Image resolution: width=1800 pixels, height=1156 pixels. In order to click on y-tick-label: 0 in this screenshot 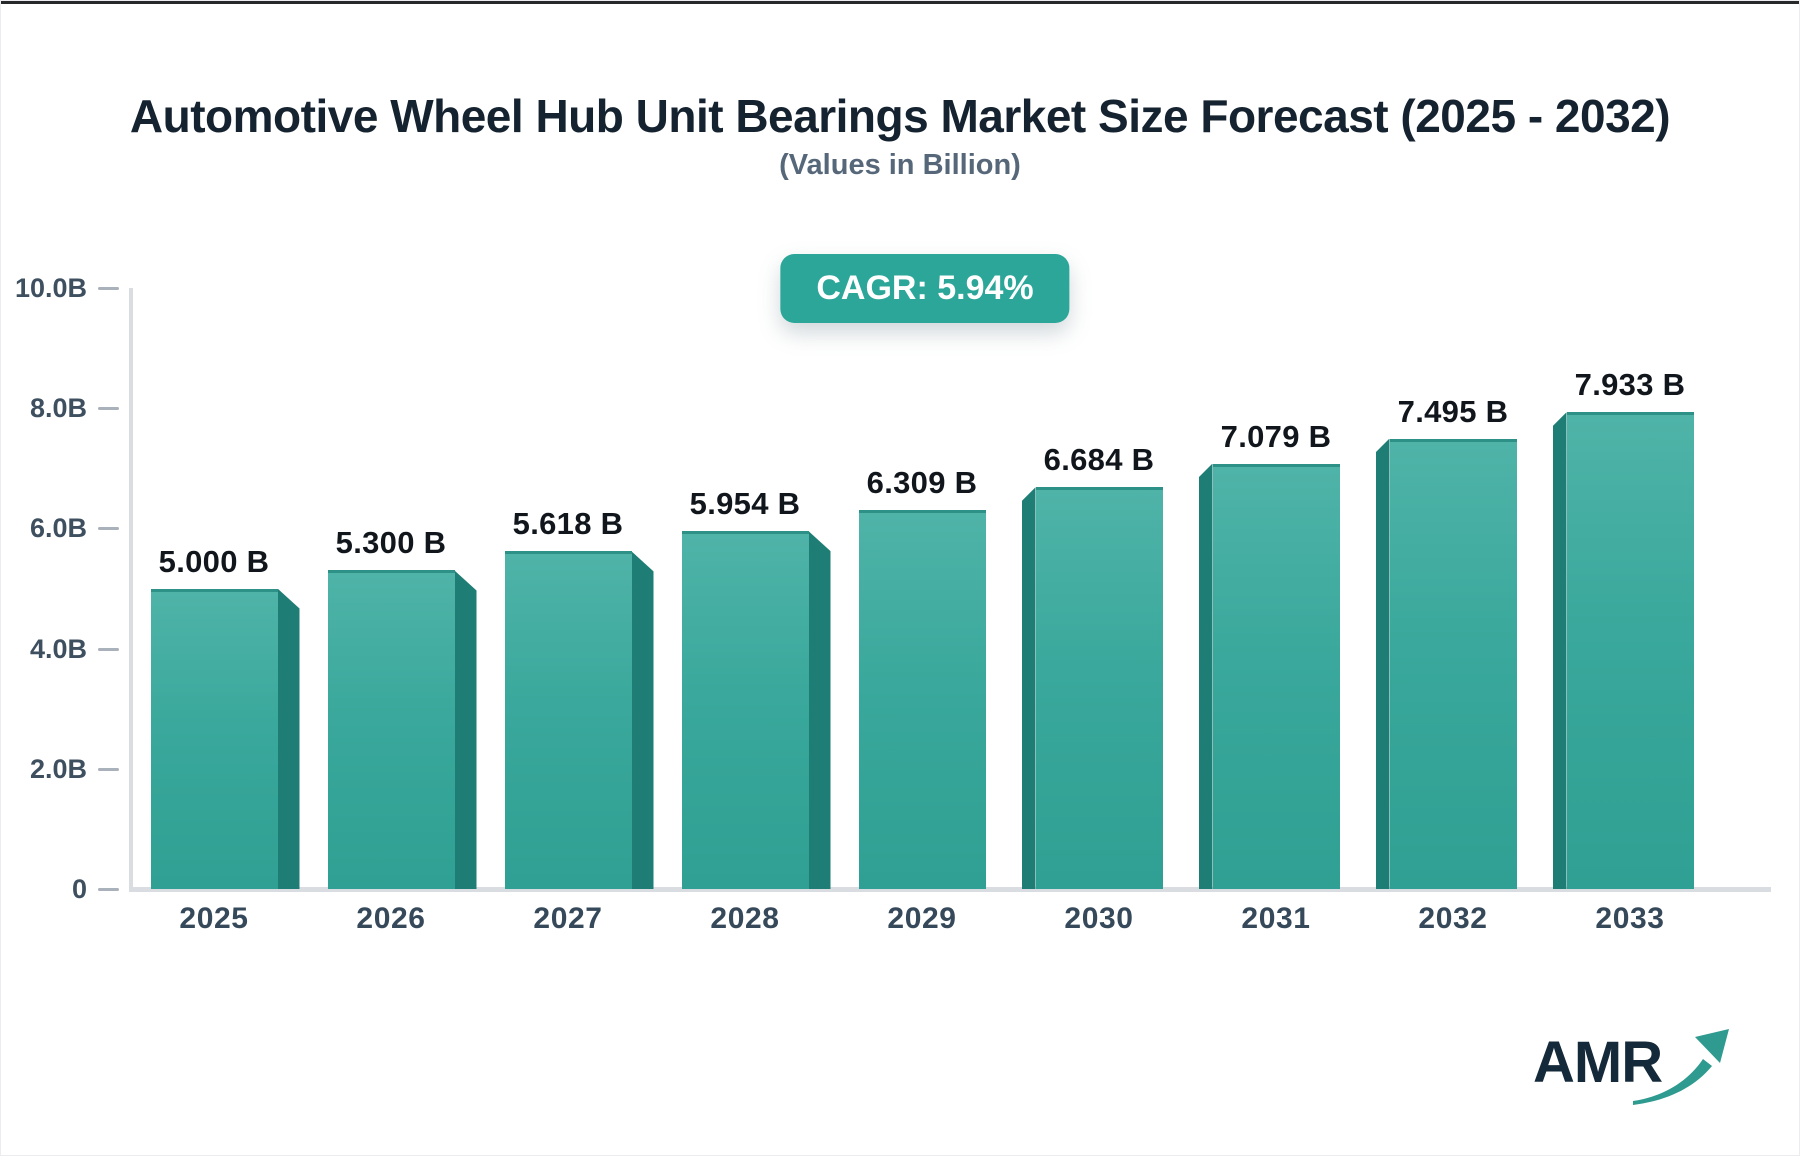, I will do `click(79, 889)`.